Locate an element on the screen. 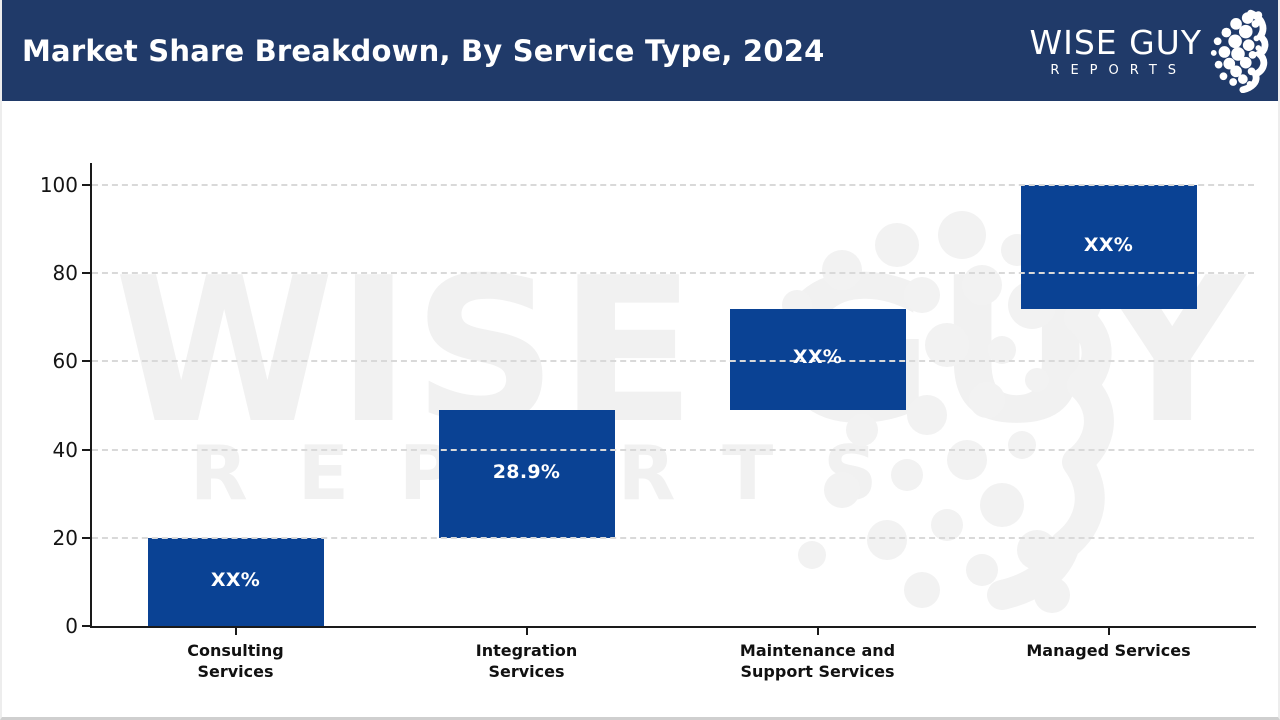 Image resolution: width=1280 pixels, height=720 pixels. bar-value-label-3: XX% is located at coordinates (817, 357).